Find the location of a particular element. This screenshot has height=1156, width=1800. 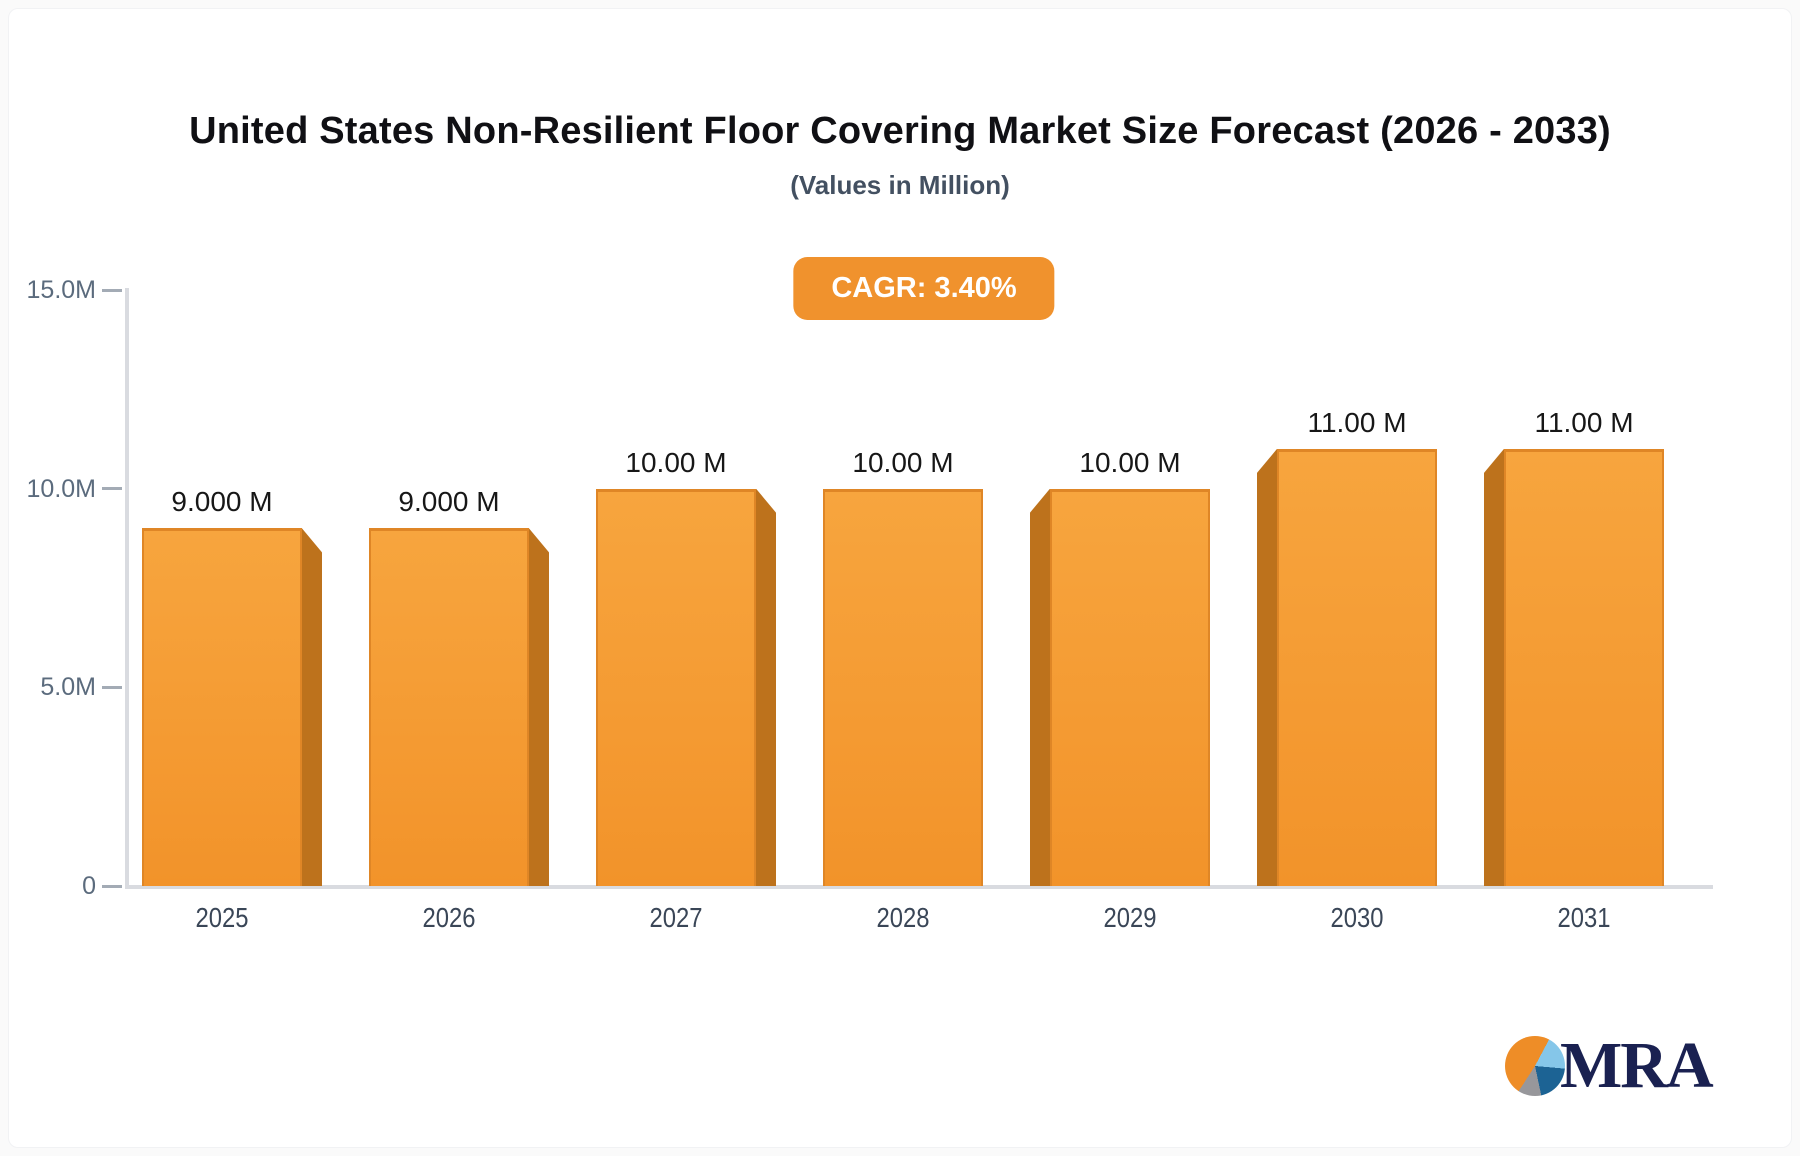

x-tick-label-2026: 2026 is located at coordinates (449, 917).